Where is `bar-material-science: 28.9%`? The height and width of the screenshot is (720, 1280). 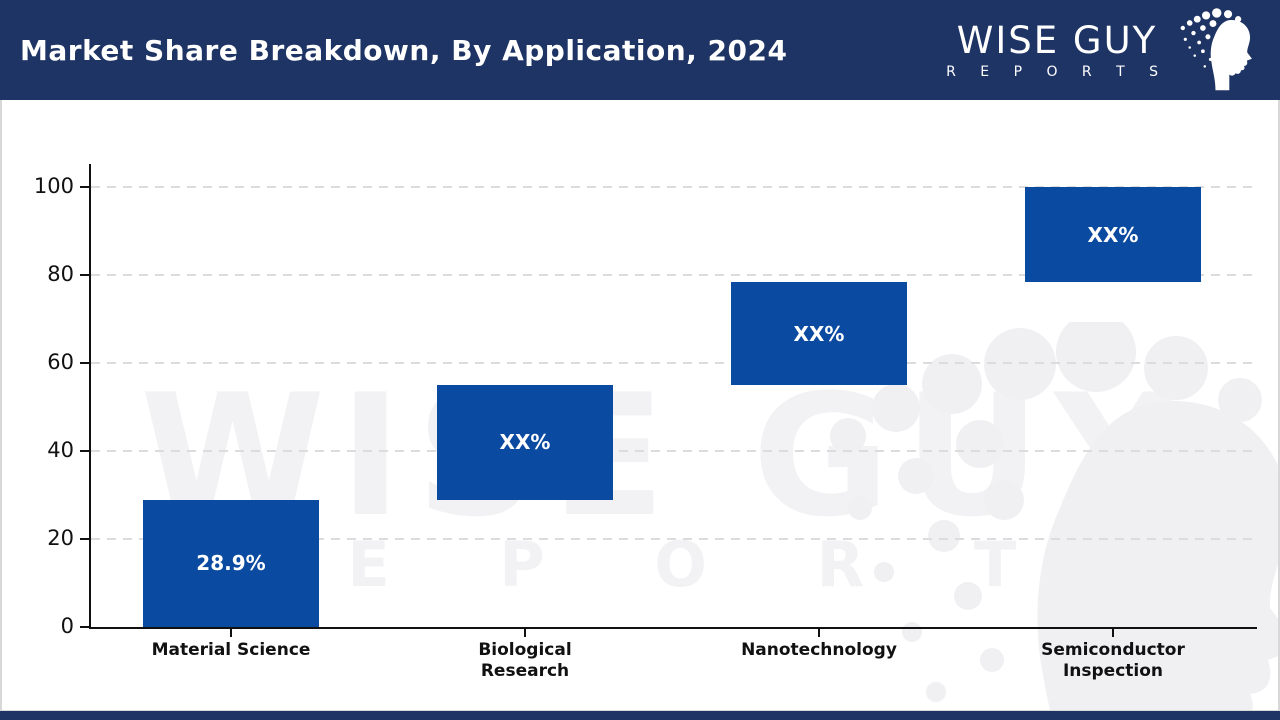
bar-material-science: 28.9% is located at coordinates (231, 563).